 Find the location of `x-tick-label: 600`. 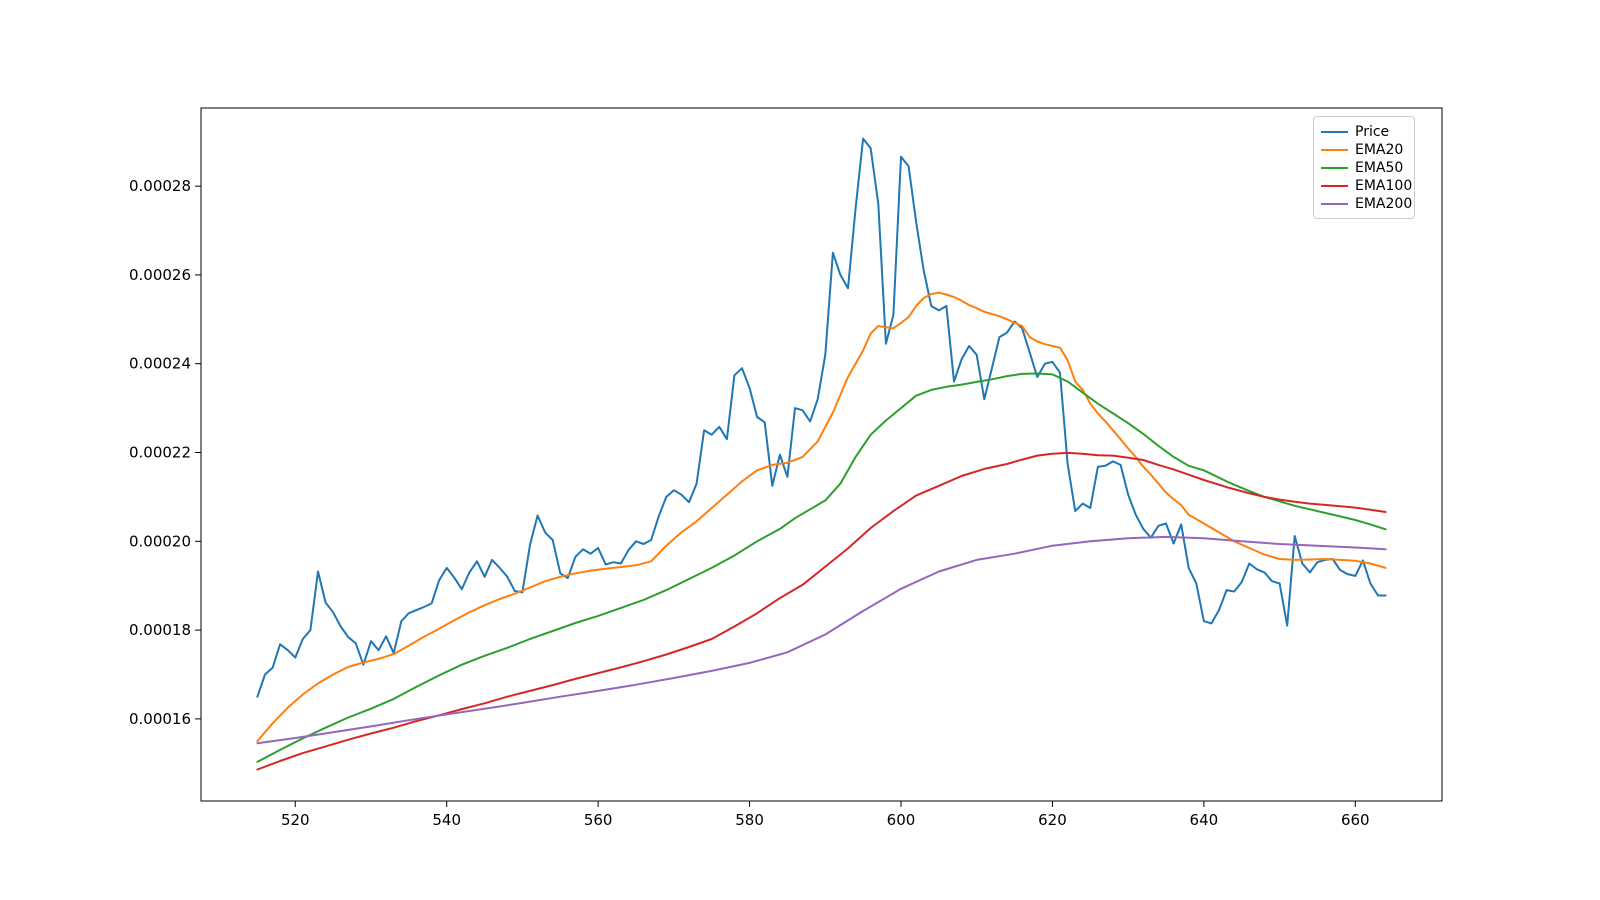

x-tick-label: 600 is located at coordinates (901, 820).